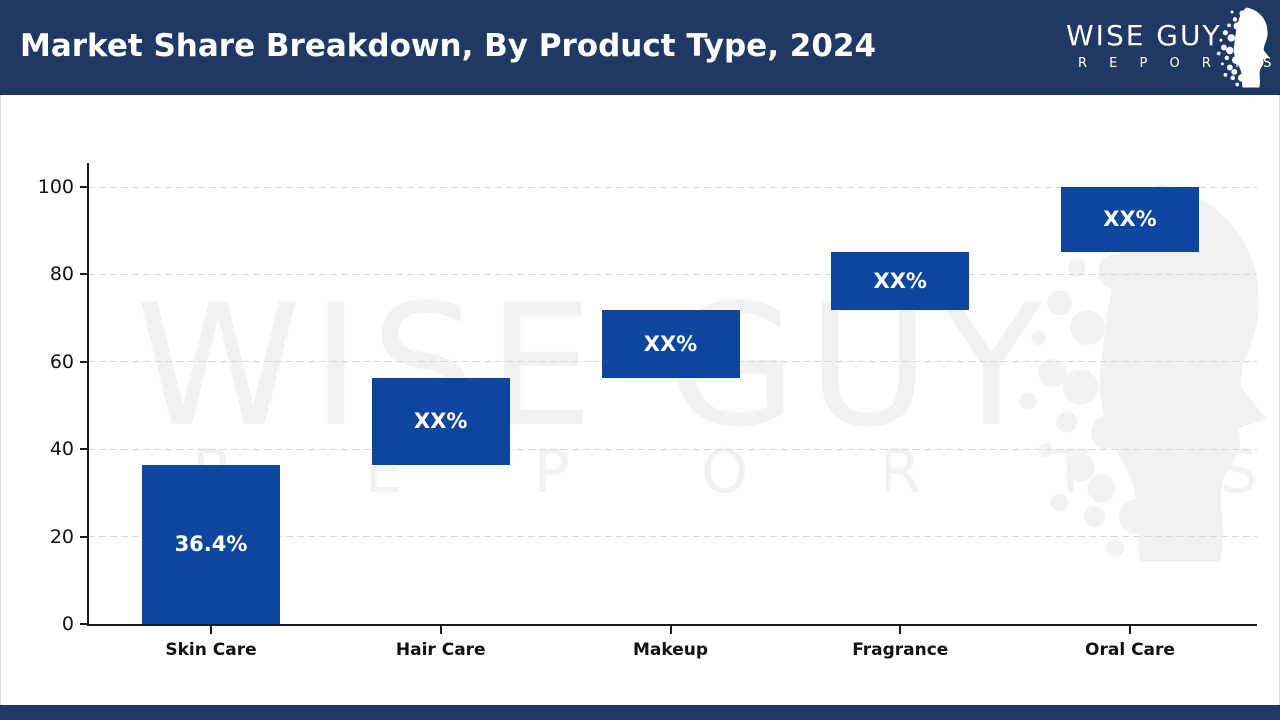 The image size is (1280, 720). I want to click on y-tick-label: 80, so click(61, 274).